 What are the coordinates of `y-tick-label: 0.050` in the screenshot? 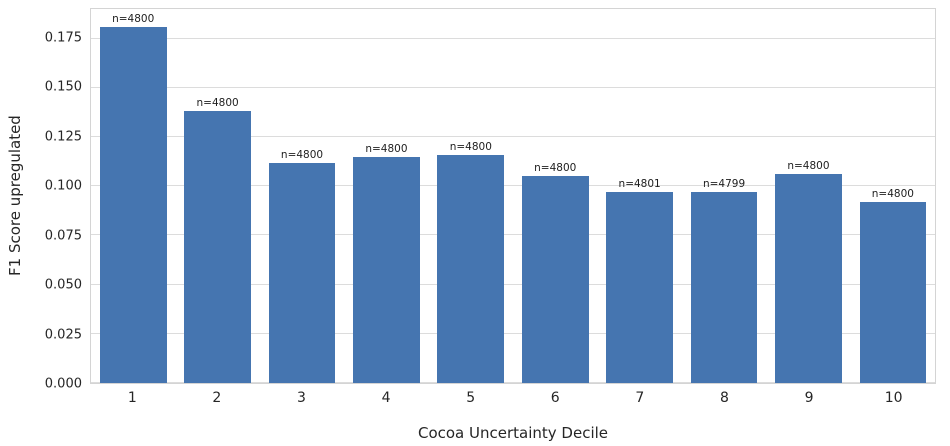 It's located at (63, 285).